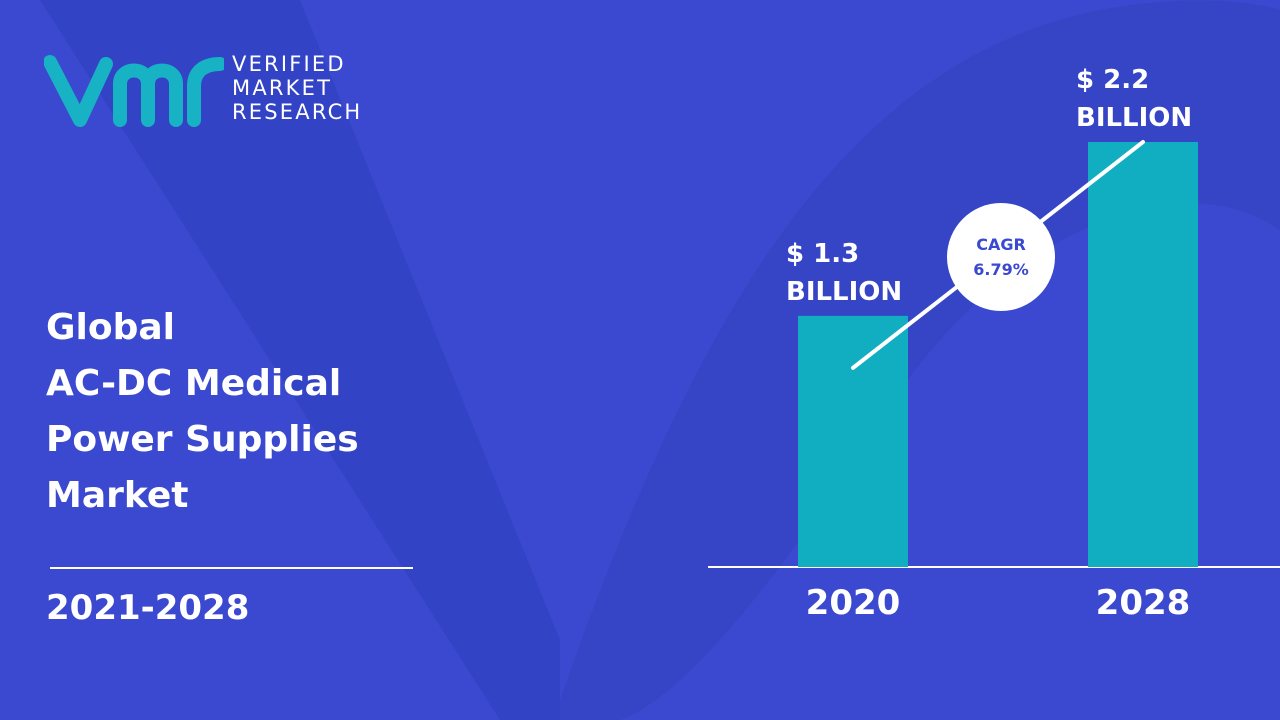 The height and width of the screenshot is (720, 1280). Describe the element at coordinates (1001, 269) in the screenshot. I see `cagr-value: 6.79%` at that location.